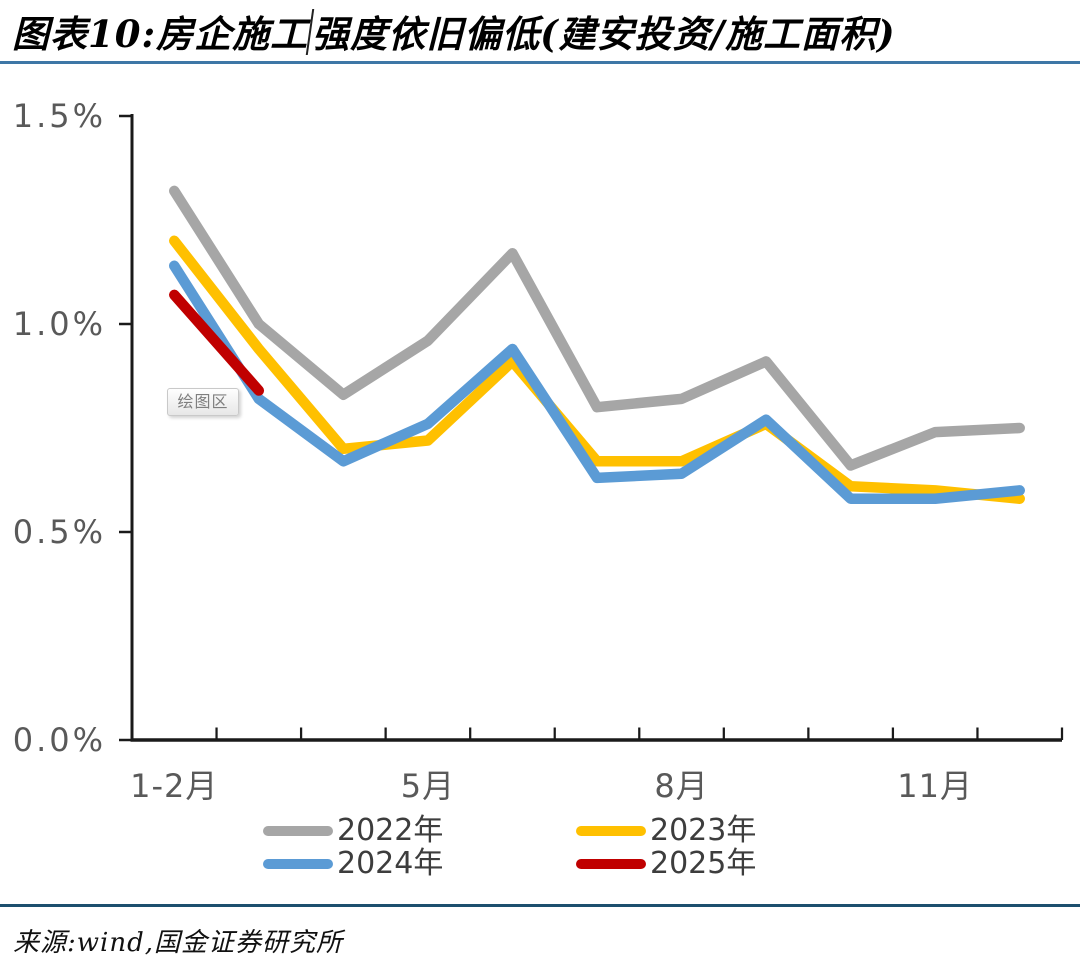 This screenshot has height=975, width=1080. I want to click on legend-item-2023年: 2023年, so click(666, 830).